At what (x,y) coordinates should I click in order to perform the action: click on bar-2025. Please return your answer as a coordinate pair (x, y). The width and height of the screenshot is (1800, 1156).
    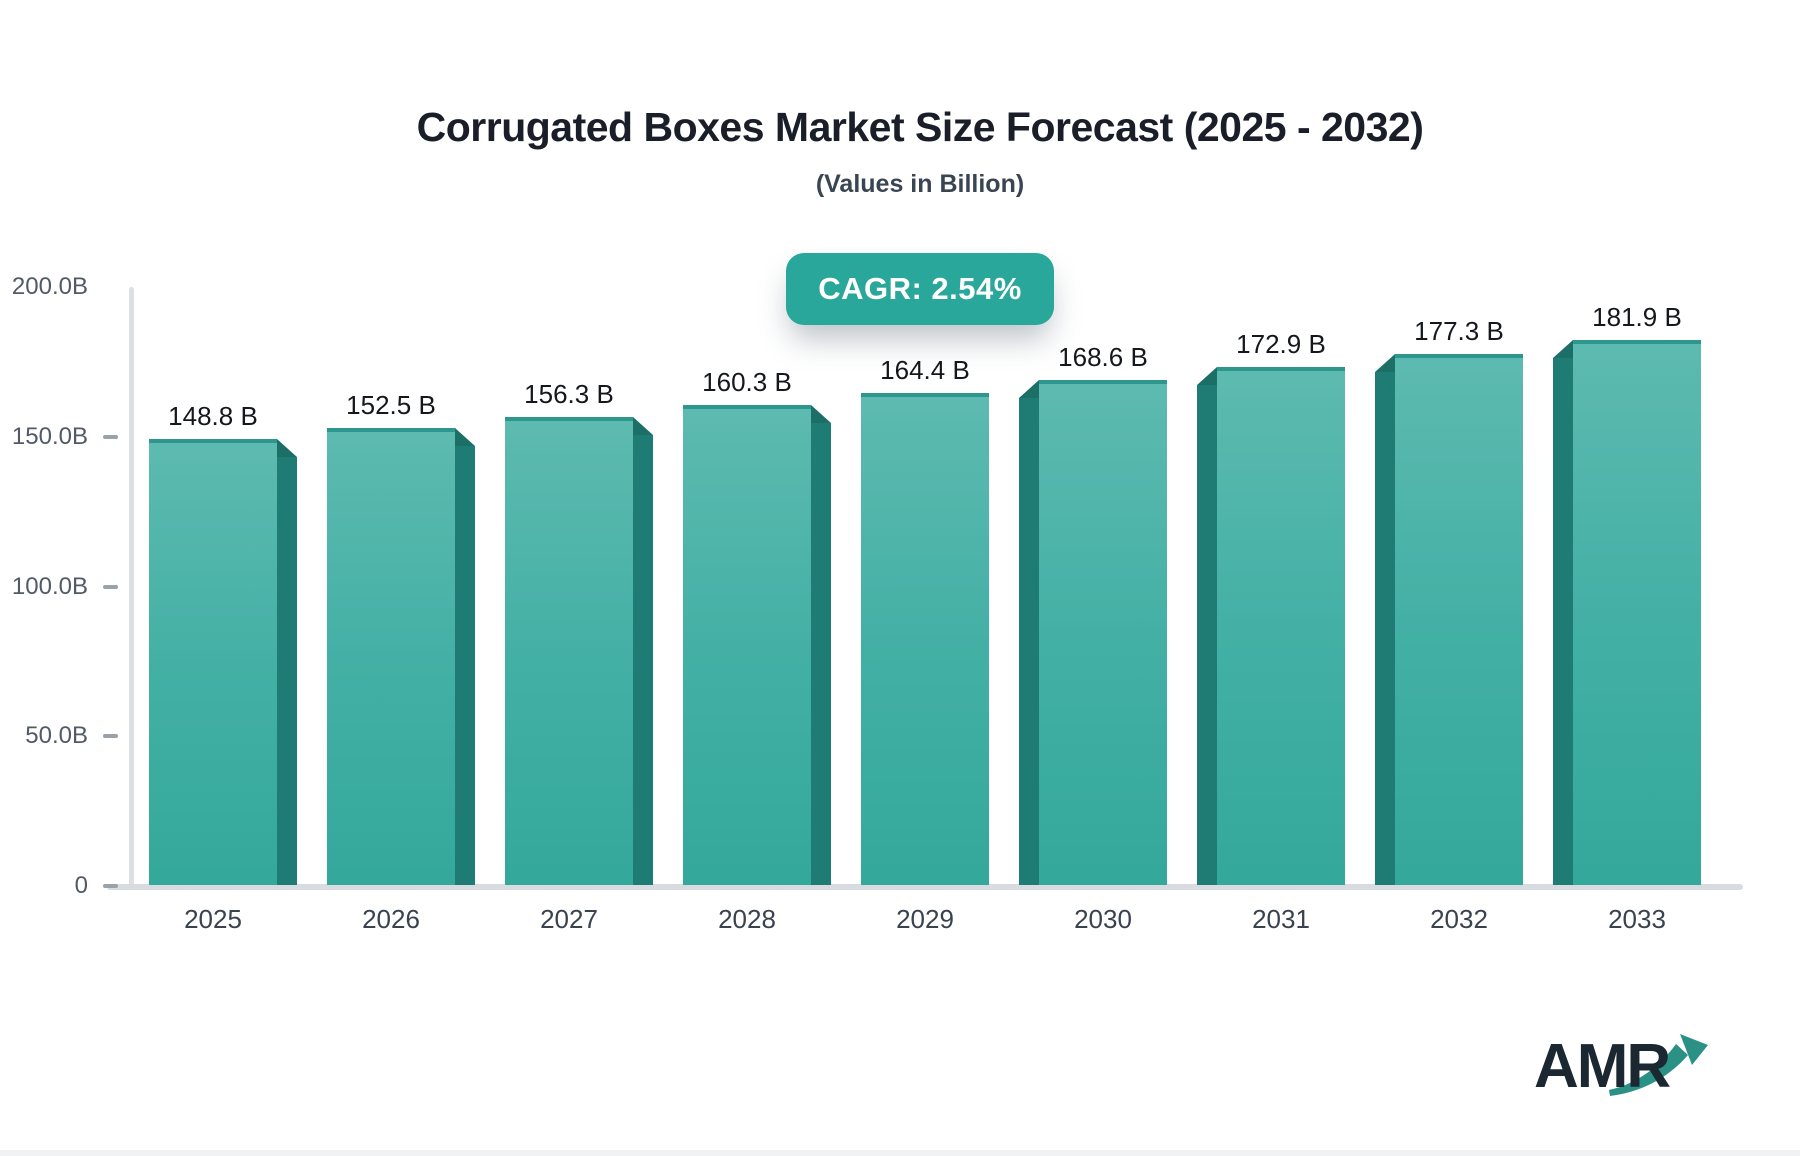
    Looking at the image, I should click on (223, 662).